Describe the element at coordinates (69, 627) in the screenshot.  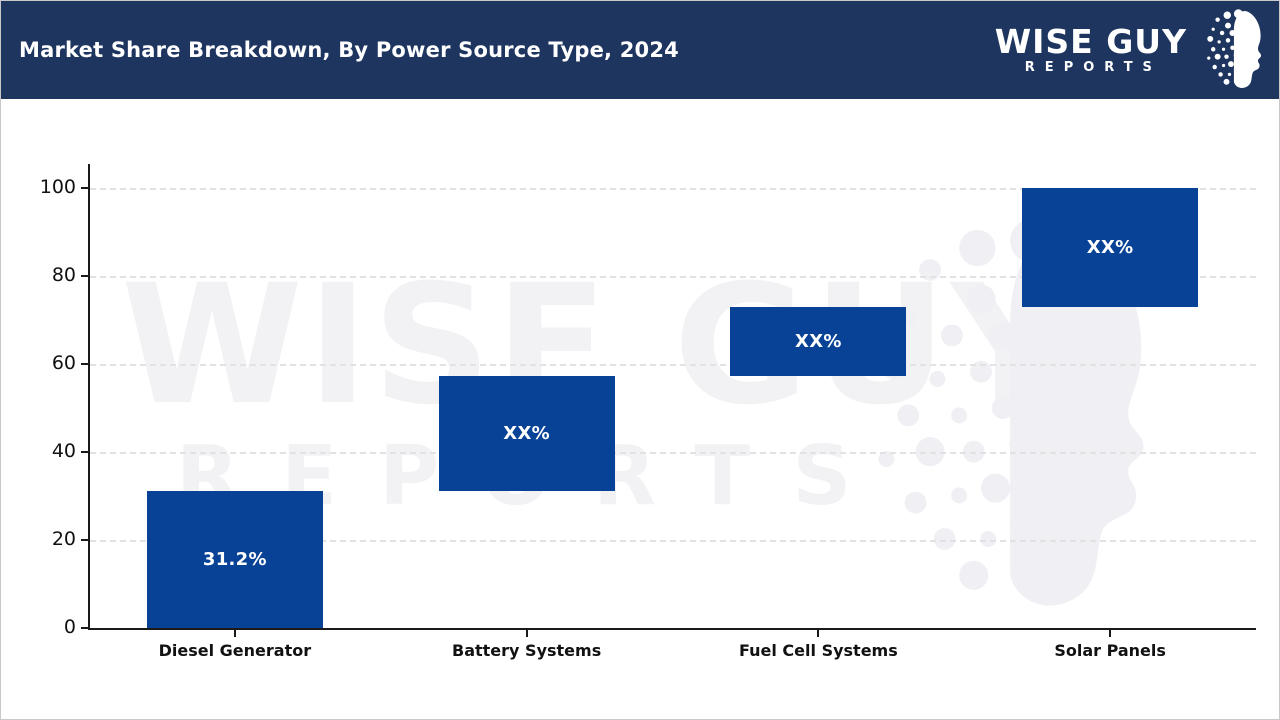
I see `y-tick-label: 0` at that location.